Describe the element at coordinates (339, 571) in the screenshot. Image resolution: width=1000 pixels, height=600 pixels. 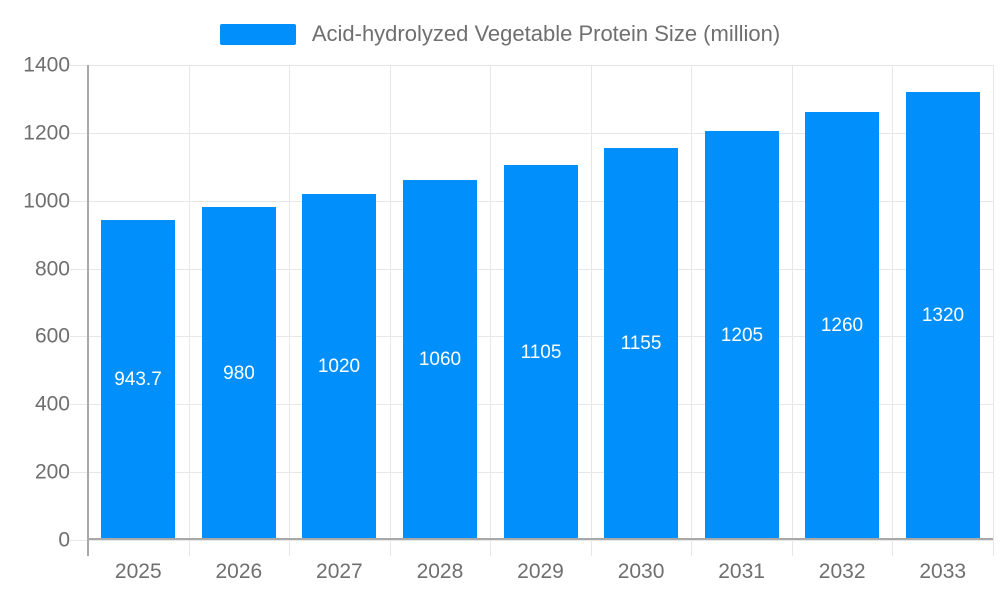
I see `x-axis-label-2027: 2027` at that location.